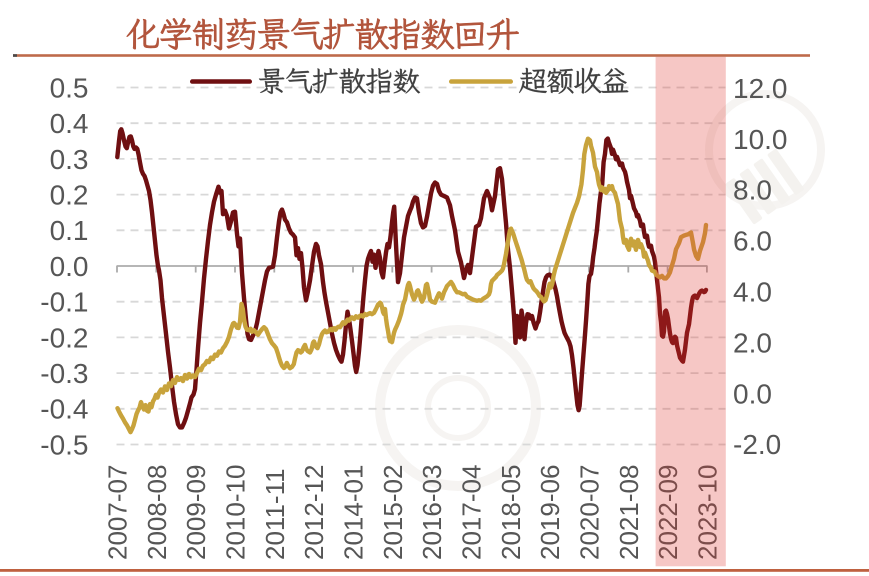  I want to click on svg-text: -0.3, so click(64, 373).